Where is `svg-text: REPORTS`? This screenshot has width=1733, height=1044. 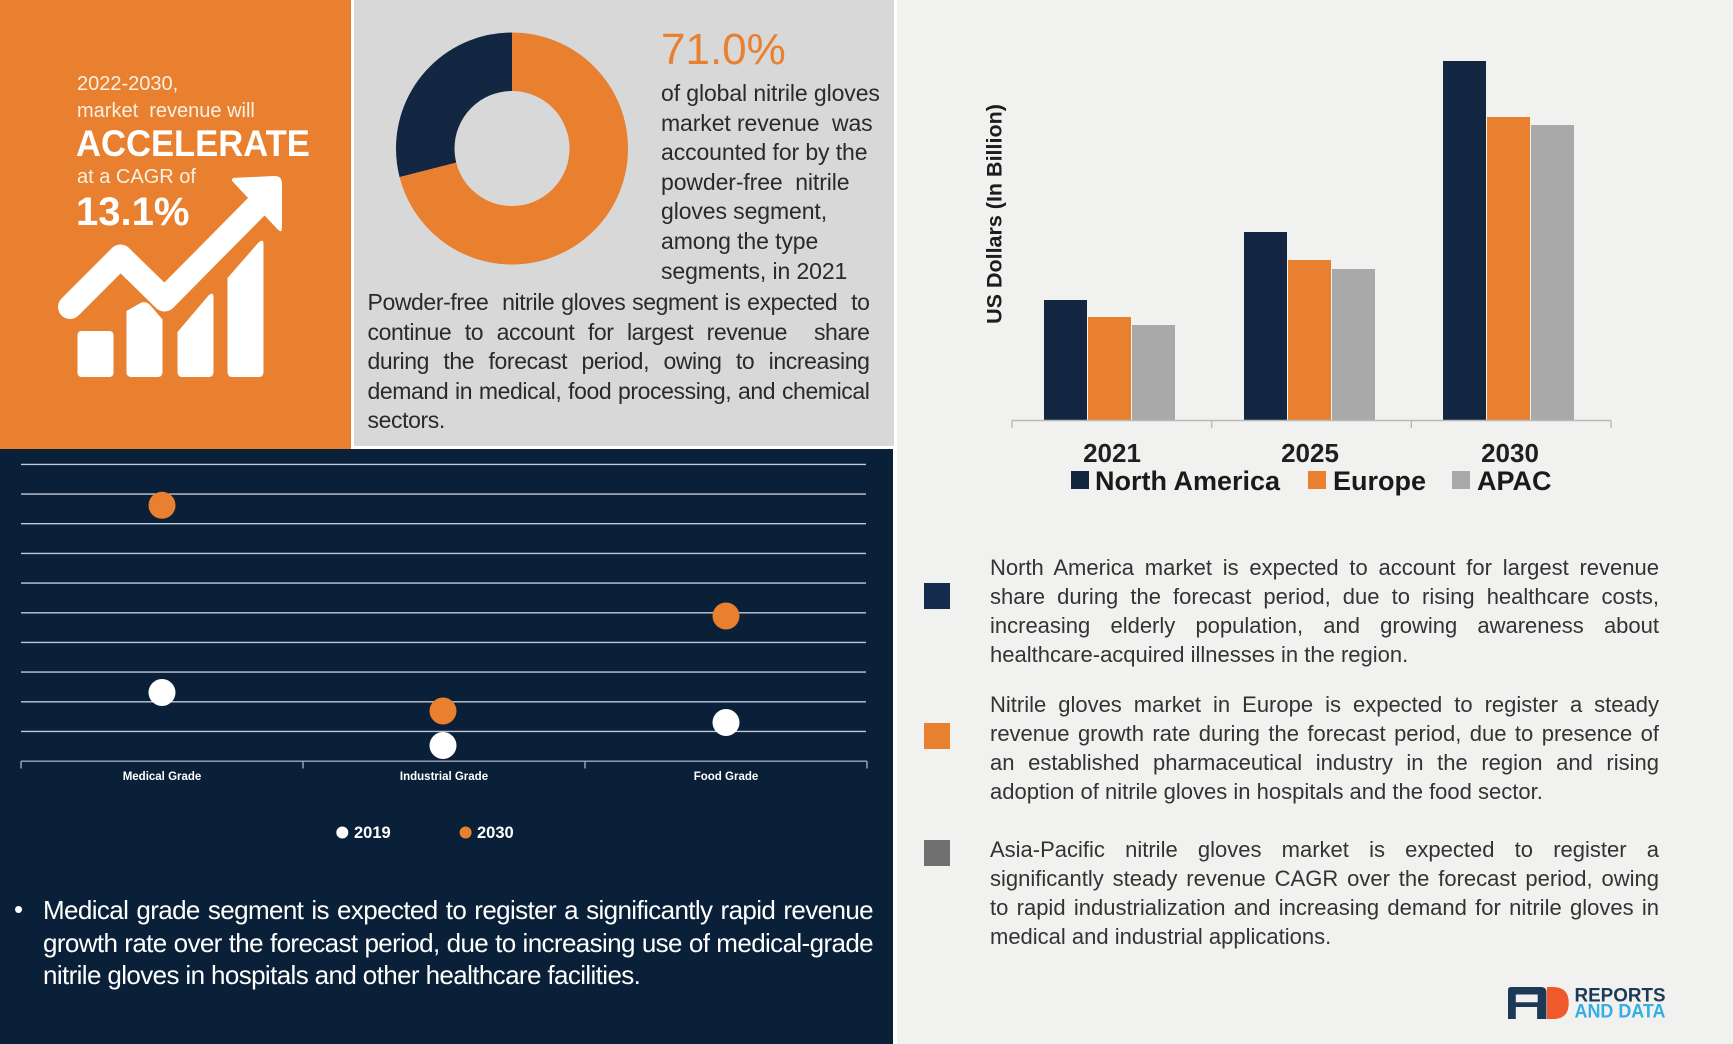 svg-text: REPORTS is located at coordinates (1620, 996).